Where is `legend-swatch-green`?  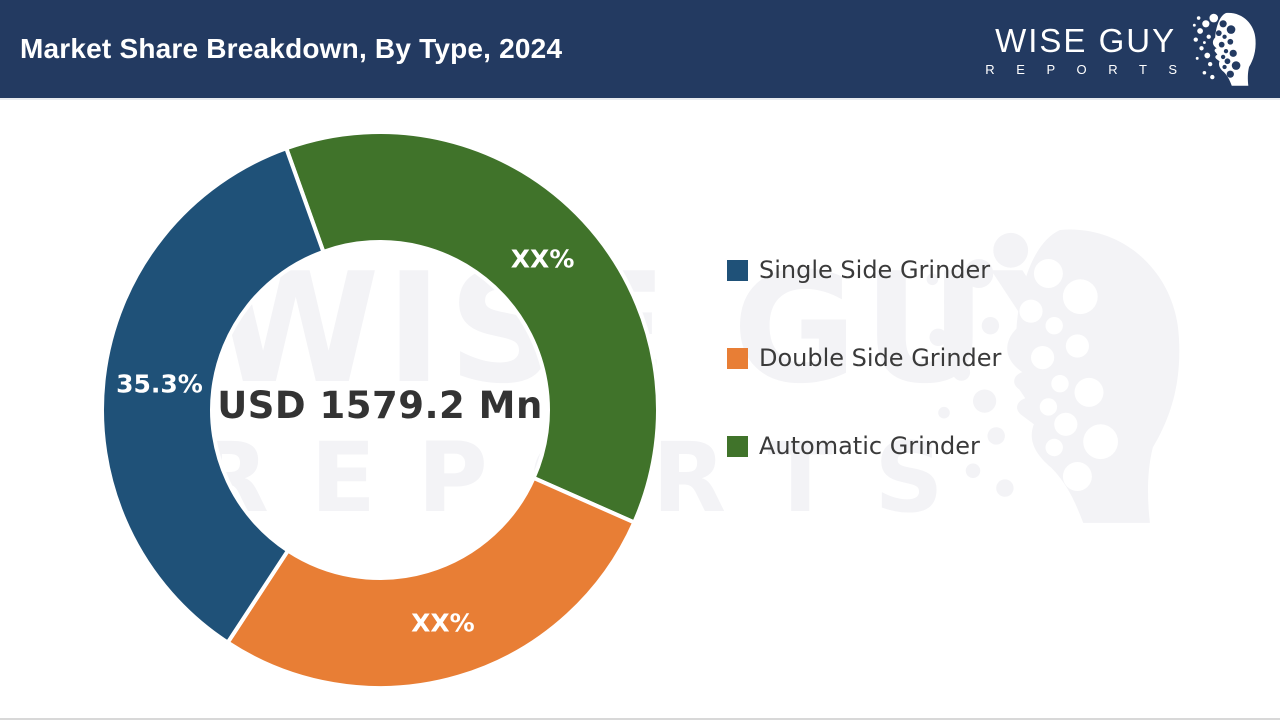
legend-swatch-green is located at coordinates (737, 446).